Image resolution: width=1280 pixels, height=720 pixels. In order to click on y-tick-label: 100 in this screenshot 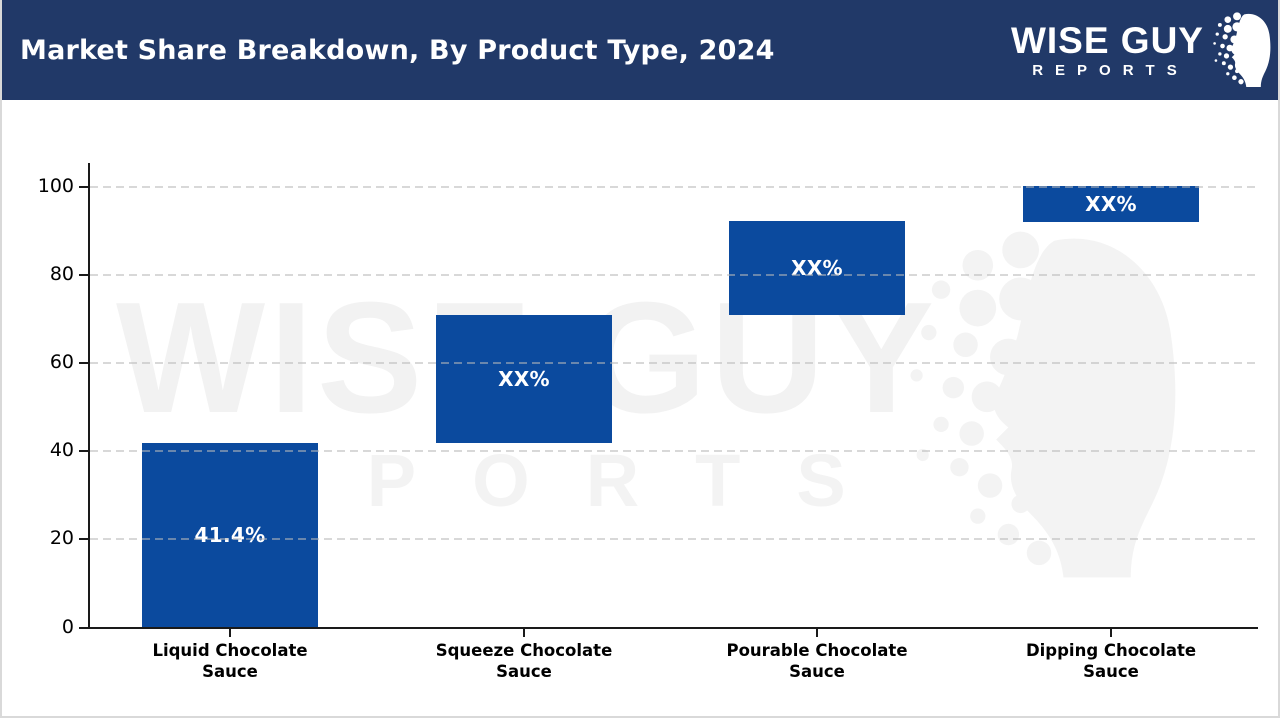, I will do `click(55, 186)`.